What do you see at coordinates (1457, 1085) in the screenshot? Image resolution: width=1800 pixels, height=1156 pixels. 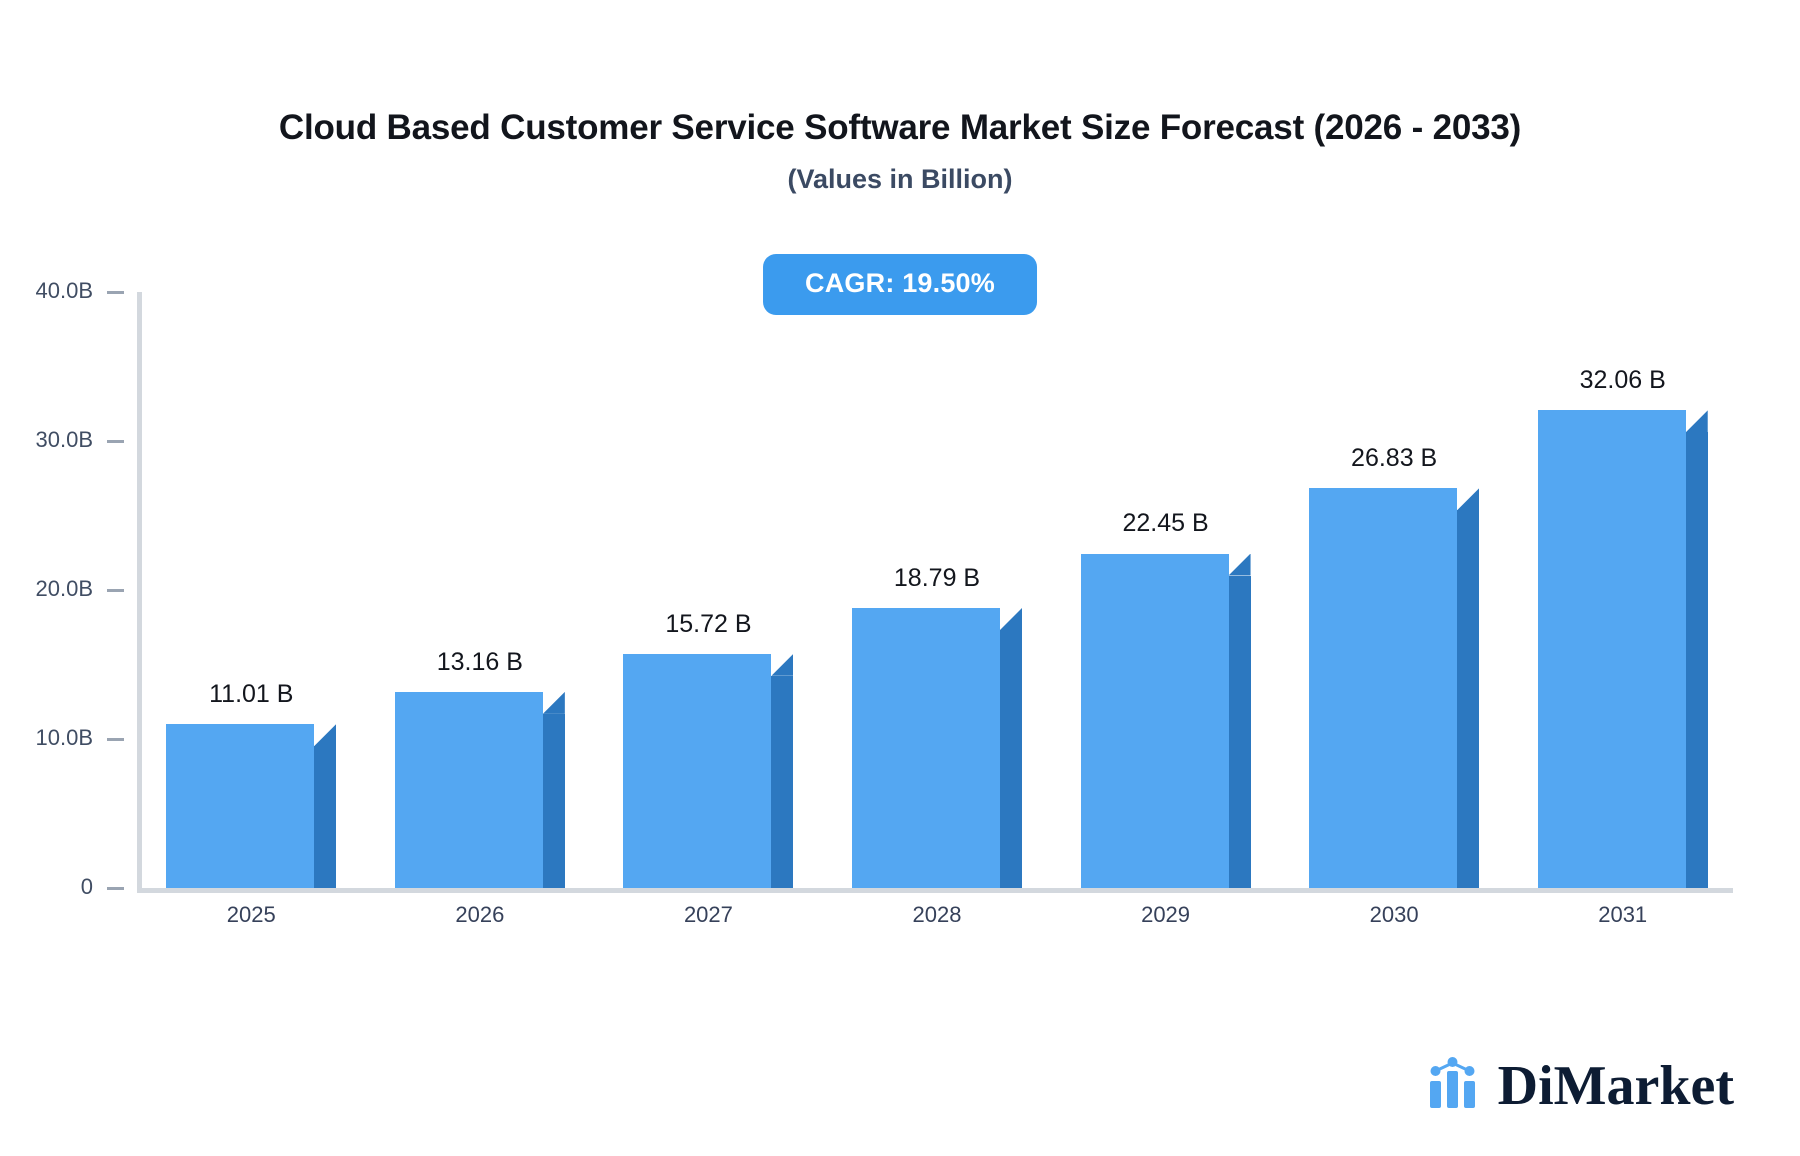 I see `bar-chart-icon` at bounding box center [1457, 1085].